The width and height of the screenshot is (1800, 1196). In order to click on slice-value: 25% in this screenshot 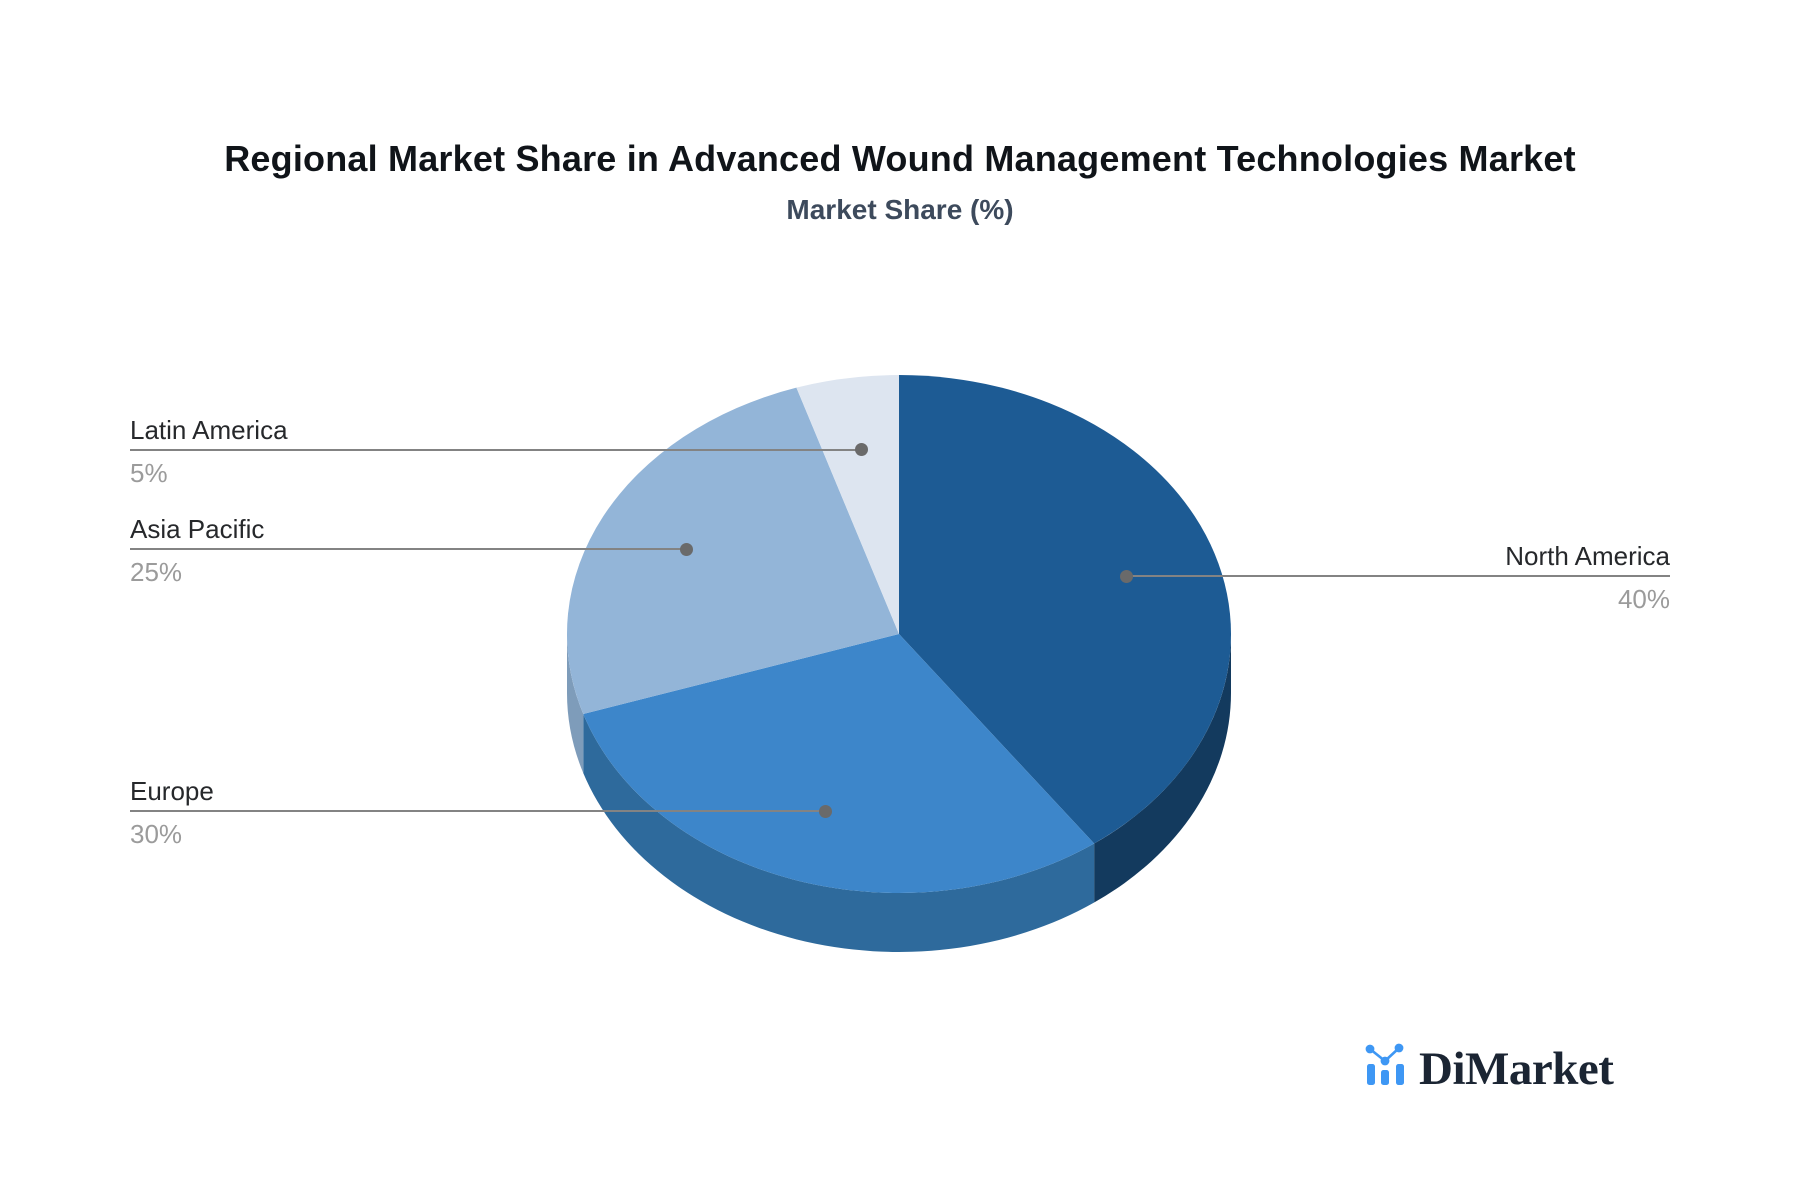, I will do `click(156, 572)`.